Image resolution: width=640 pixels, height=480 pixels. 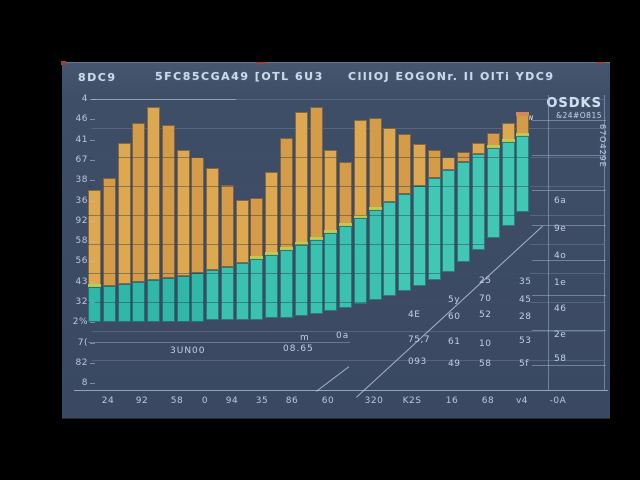 What do you see at coordinates (574, 103) in the screenshot?
I see `corner-stat-value: OSDKS` at bounding box center [574, 103].